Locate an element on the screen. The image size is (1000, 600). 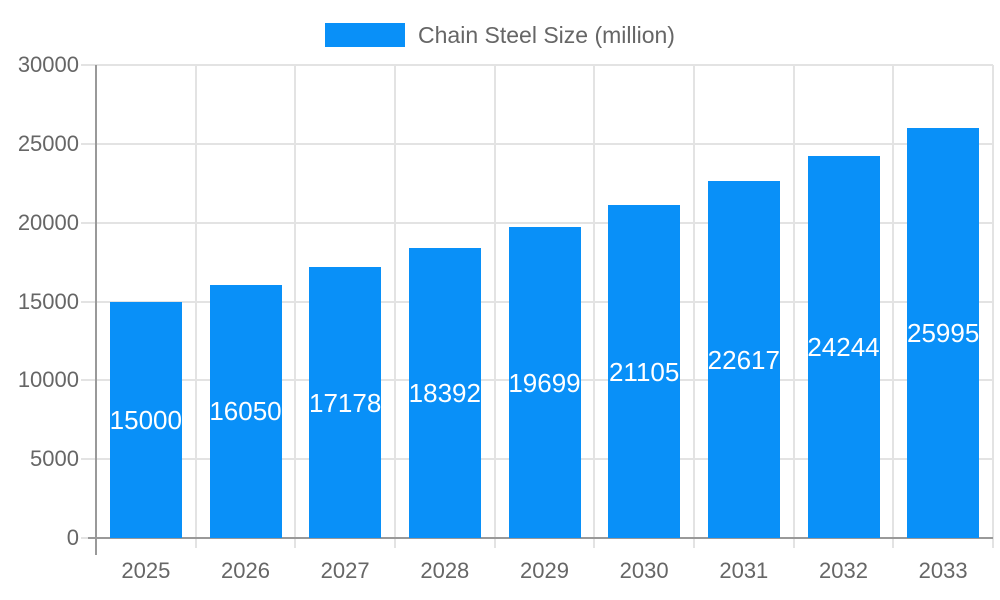
bar: 15000 is located at coordinates (145, 419).